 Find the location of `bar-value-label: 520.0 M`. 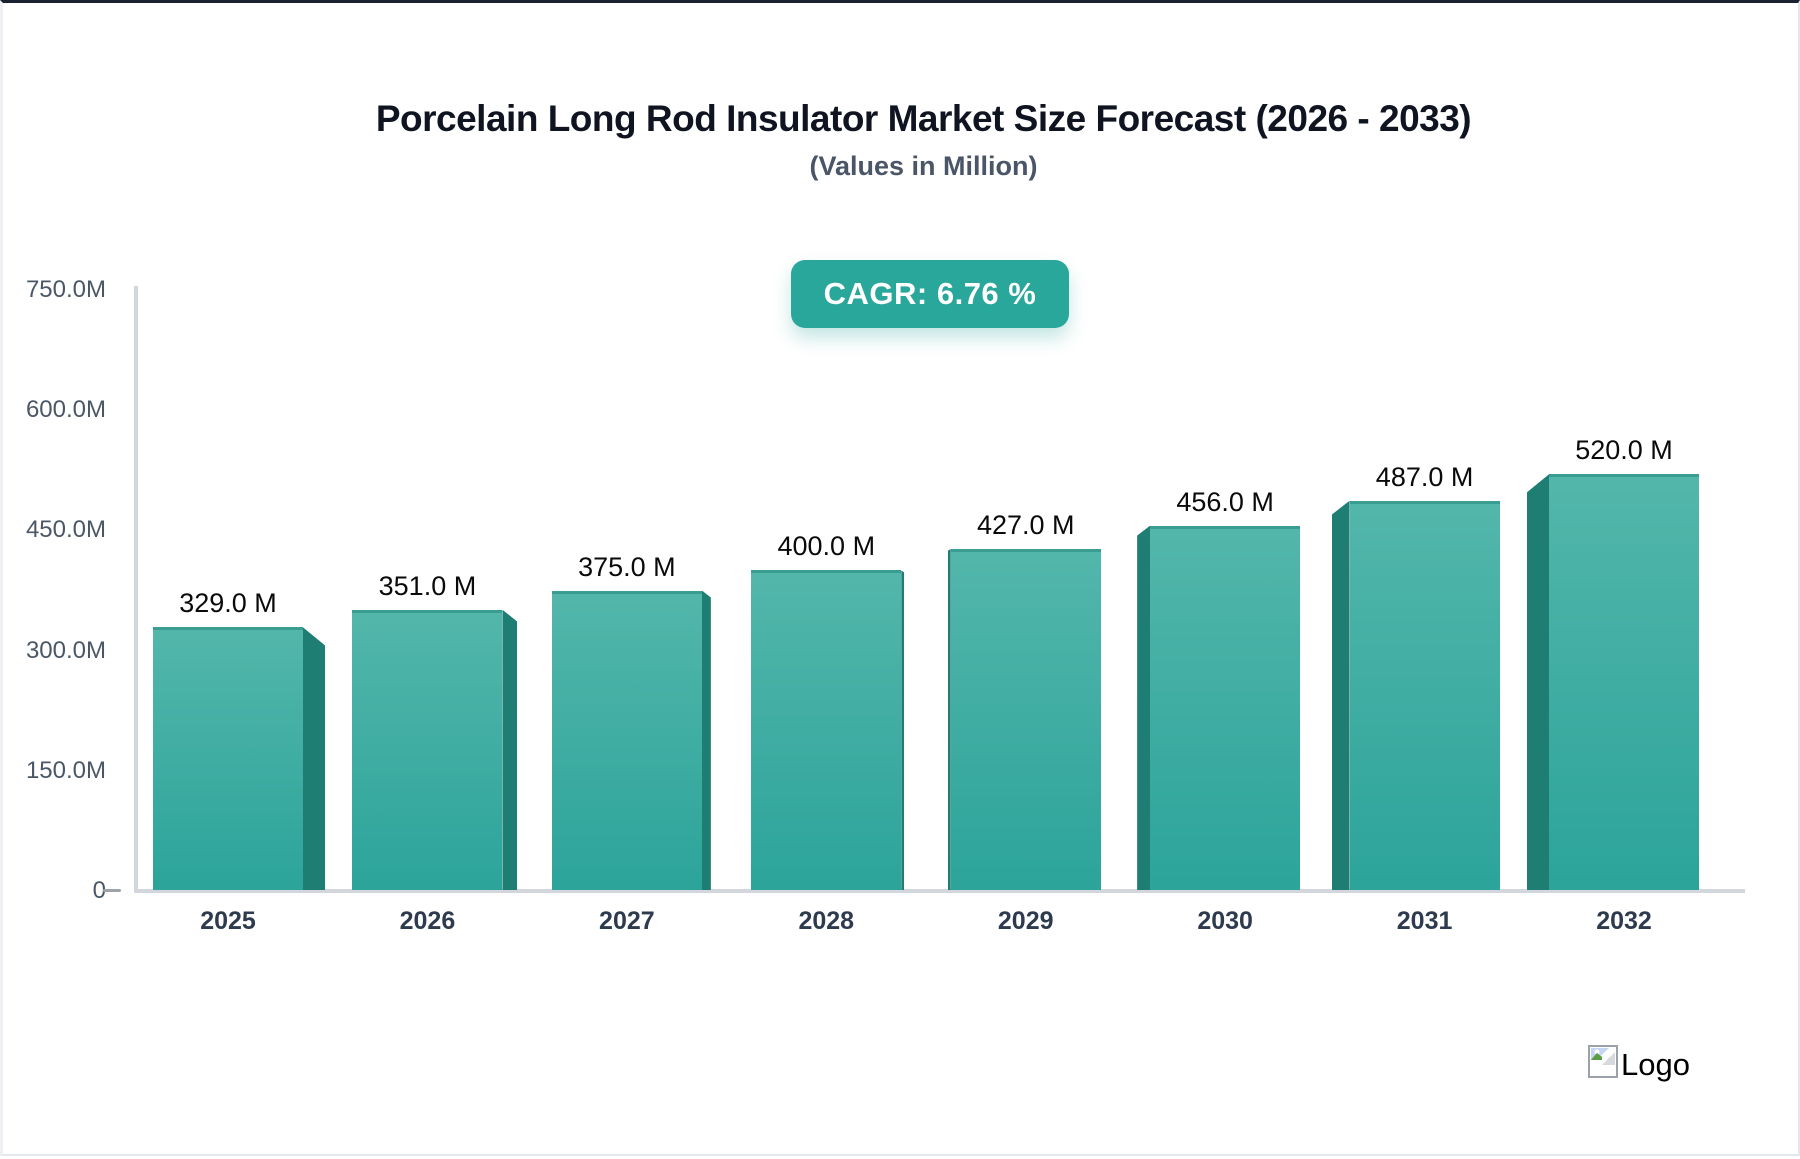

bar-value-label: 520.0 M is located at coordinates (1624, 450).